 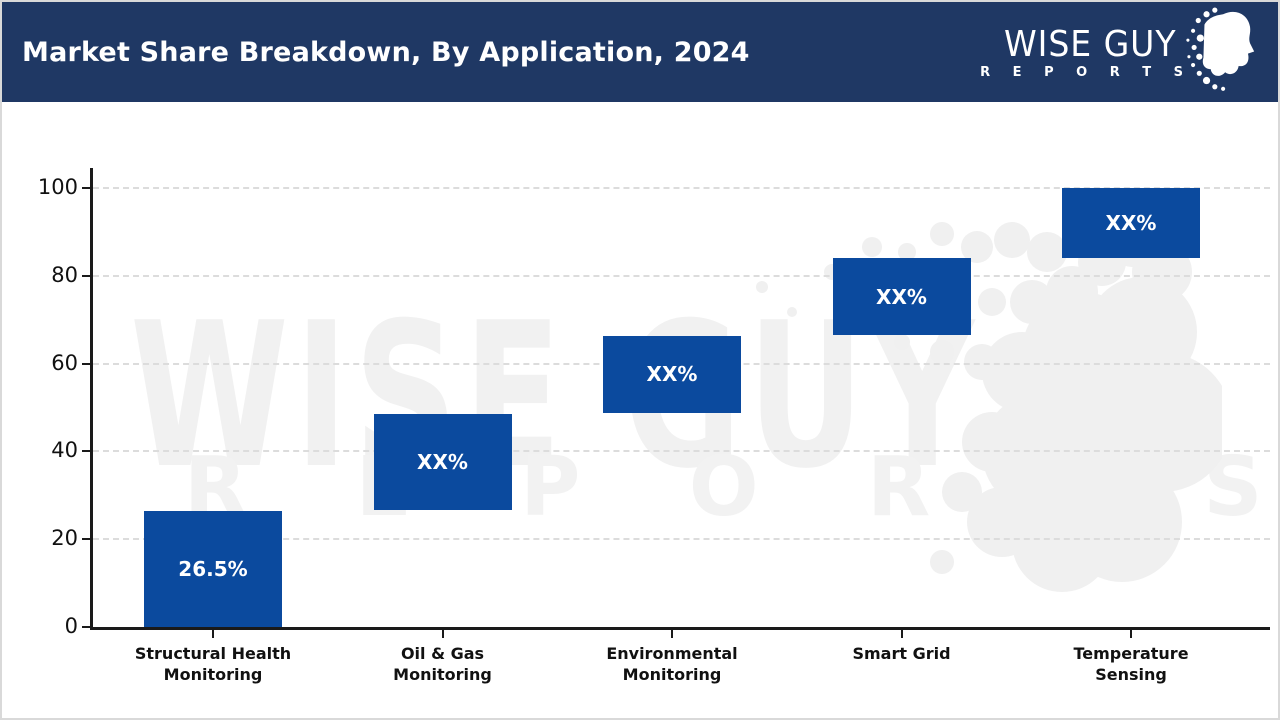 I want to click on logo-wordmark: WISE GUY, so click(x=1090, y=44).